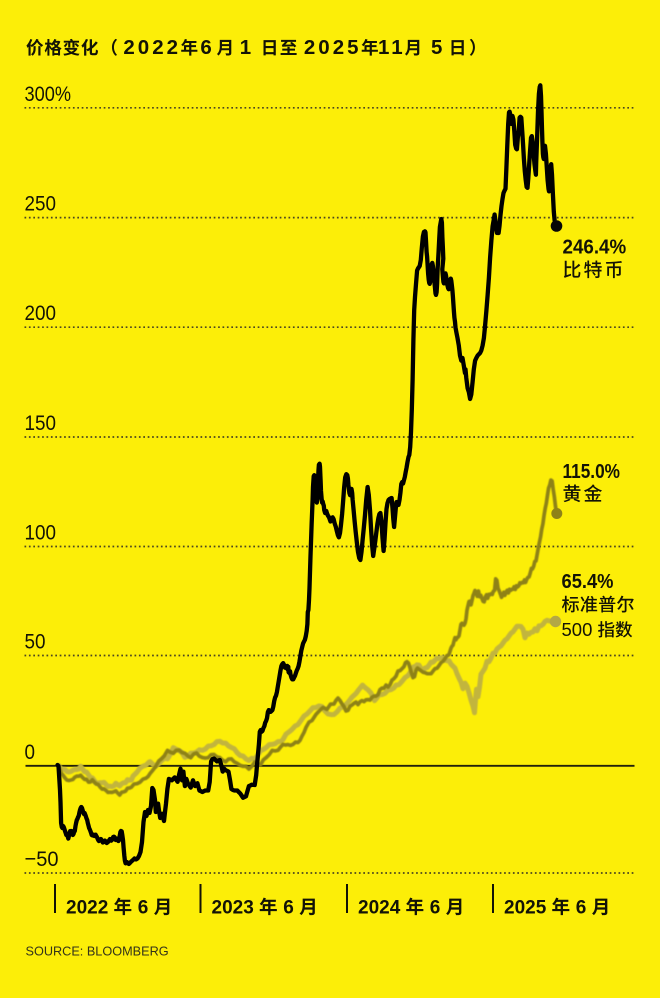 The height and width of the screenshot is (998, 660). Describe the element at coordinates (379, 908) in the screenshot. I see `svg-text: 2024` at that location.